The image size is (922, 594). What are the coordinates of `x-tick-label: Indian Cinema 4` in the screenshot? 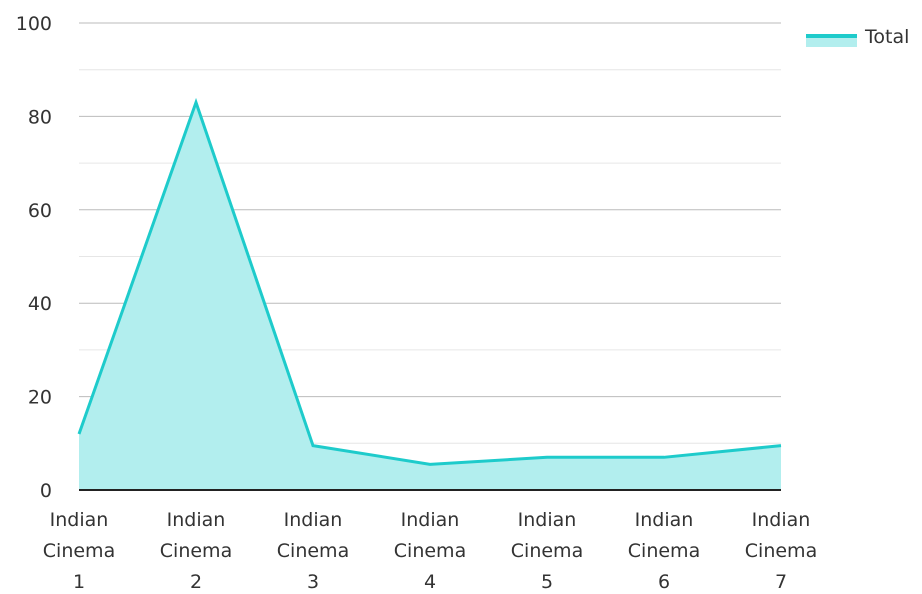 It's located at (430, 551).